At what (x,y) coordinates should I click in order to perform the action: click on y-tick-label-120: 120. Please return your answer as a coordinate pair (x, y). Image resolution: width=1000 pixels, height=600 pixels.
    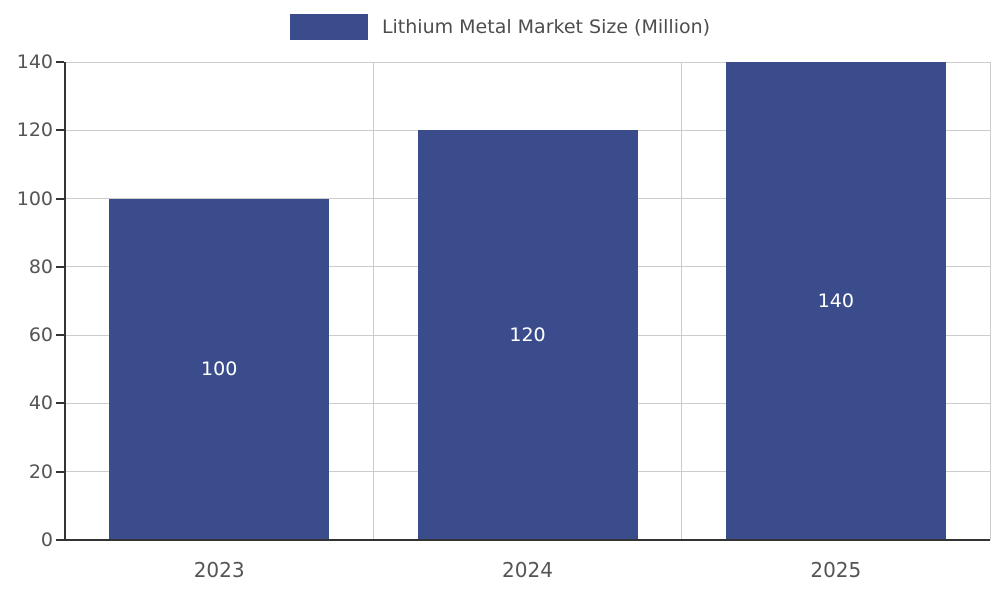
    Looking at the image, I should click on (34, 130).